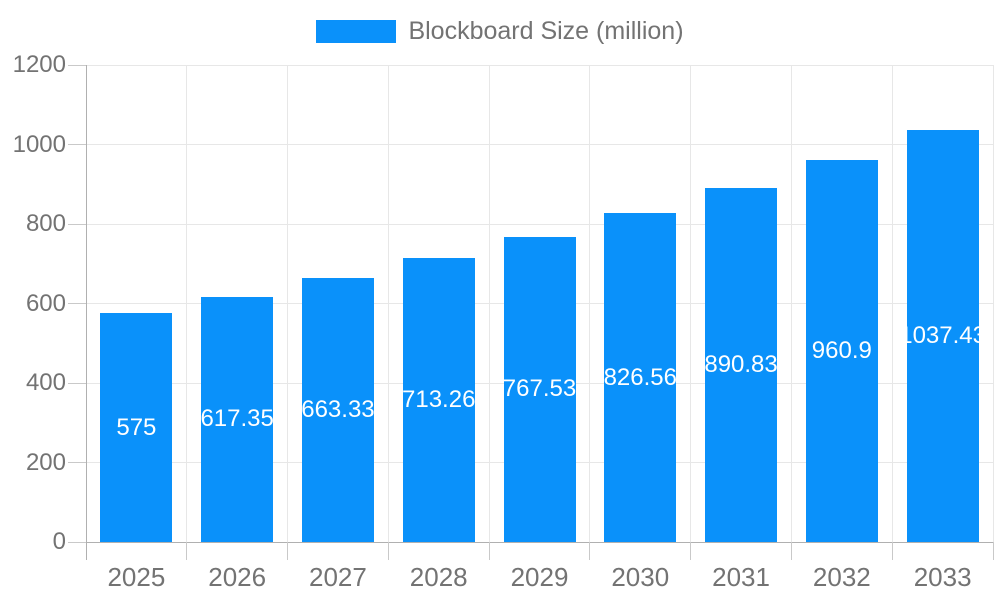  What do you see at coordinates (45, 303) in the screenshot?
I see `y-axis-label: 600` at bounding box center [45, 303].